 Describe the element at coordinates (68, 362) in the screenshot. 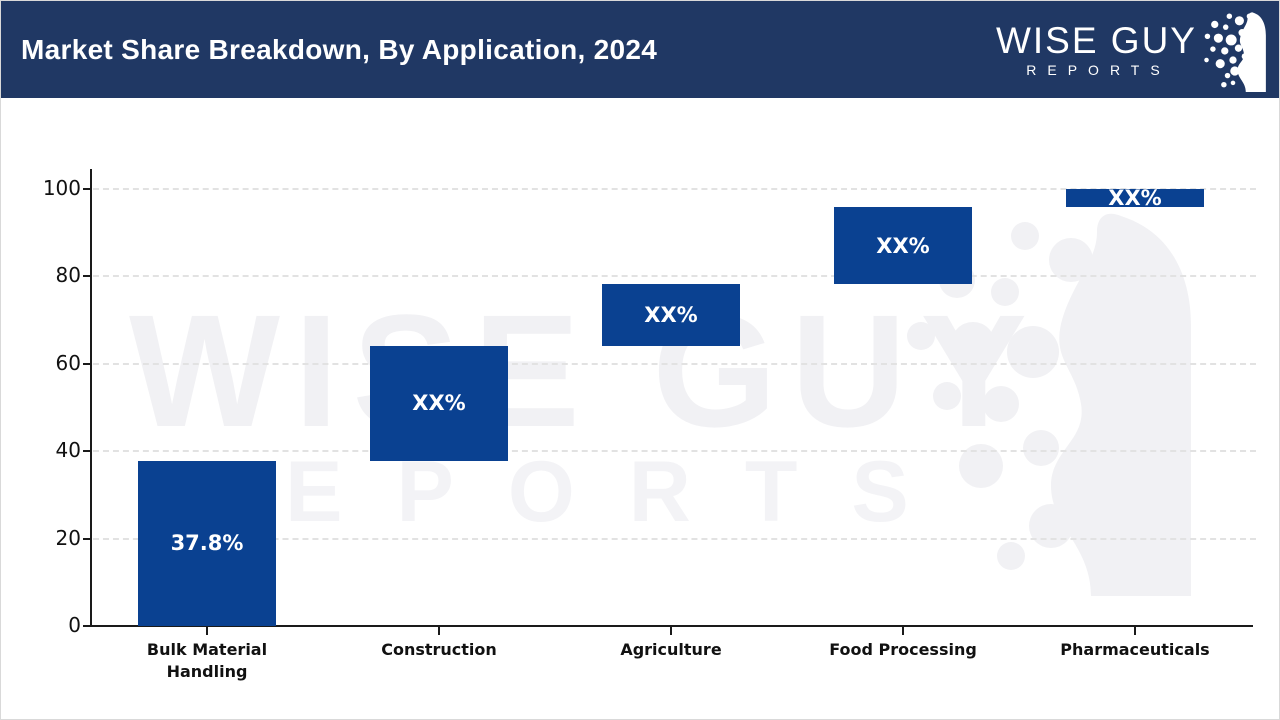

I see `ytick-label: 60` at that location.